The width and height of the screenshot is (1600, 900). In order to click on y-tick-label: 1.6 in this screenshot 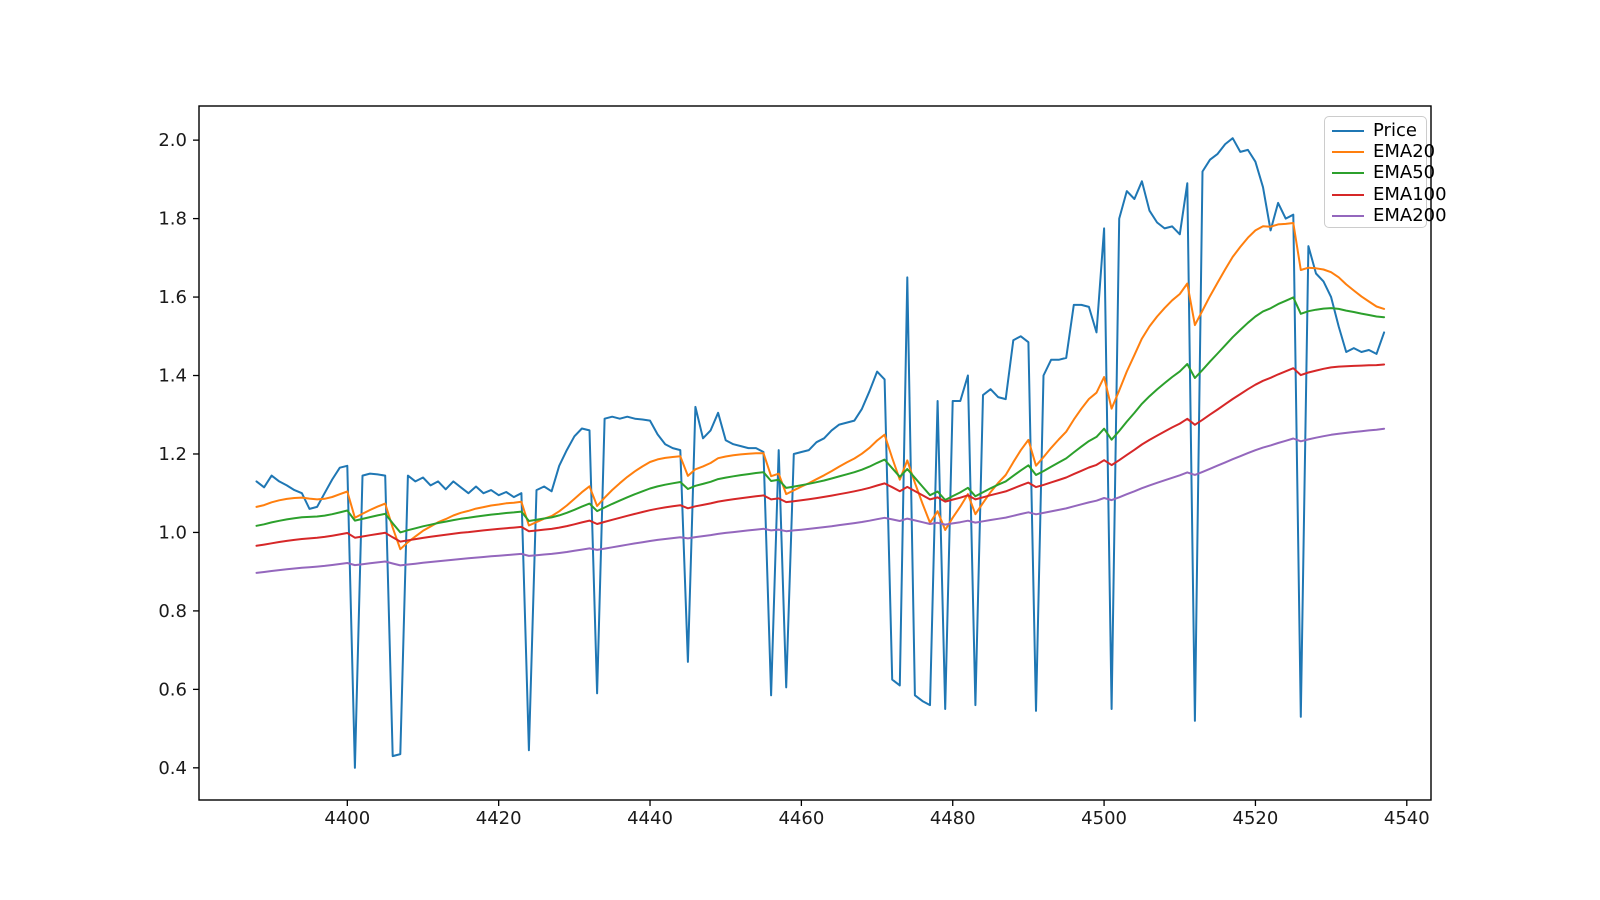, I will do `click(172, 297)`.